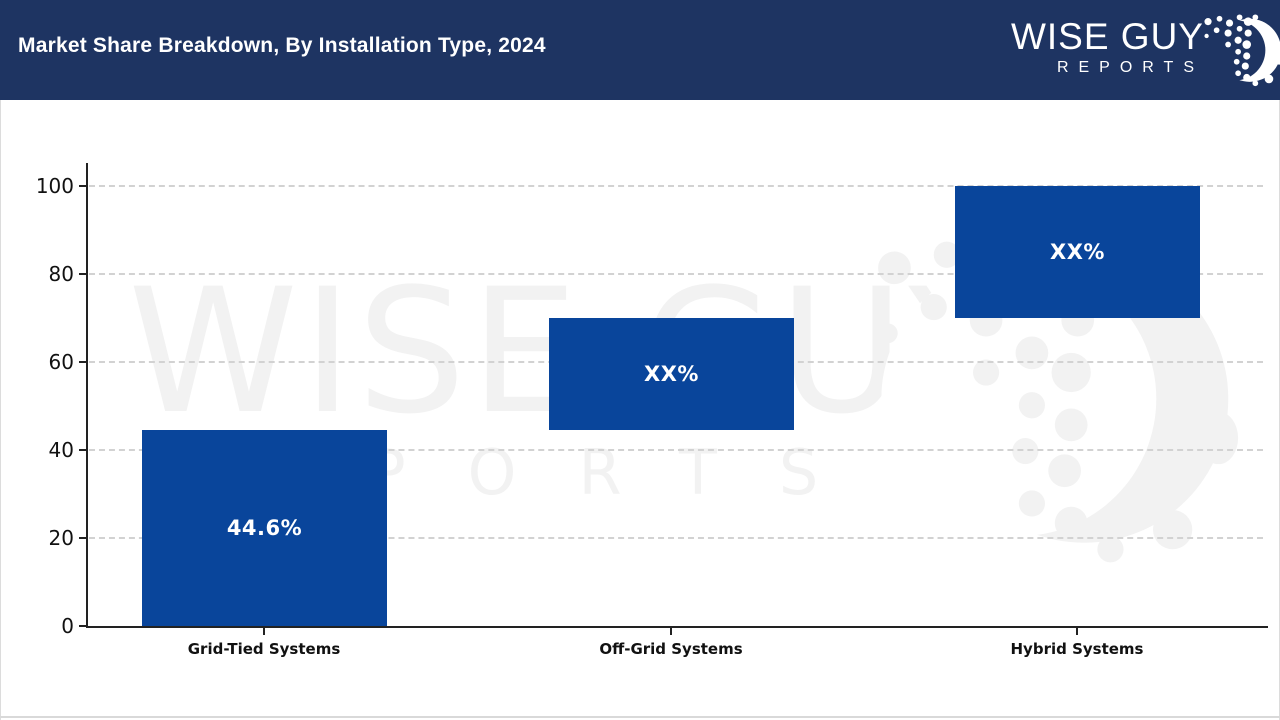 This screenshot has width=1280, height=720. I want to click on brand-logo-text: WISE GUY REPORTS, so click(1107, 48).